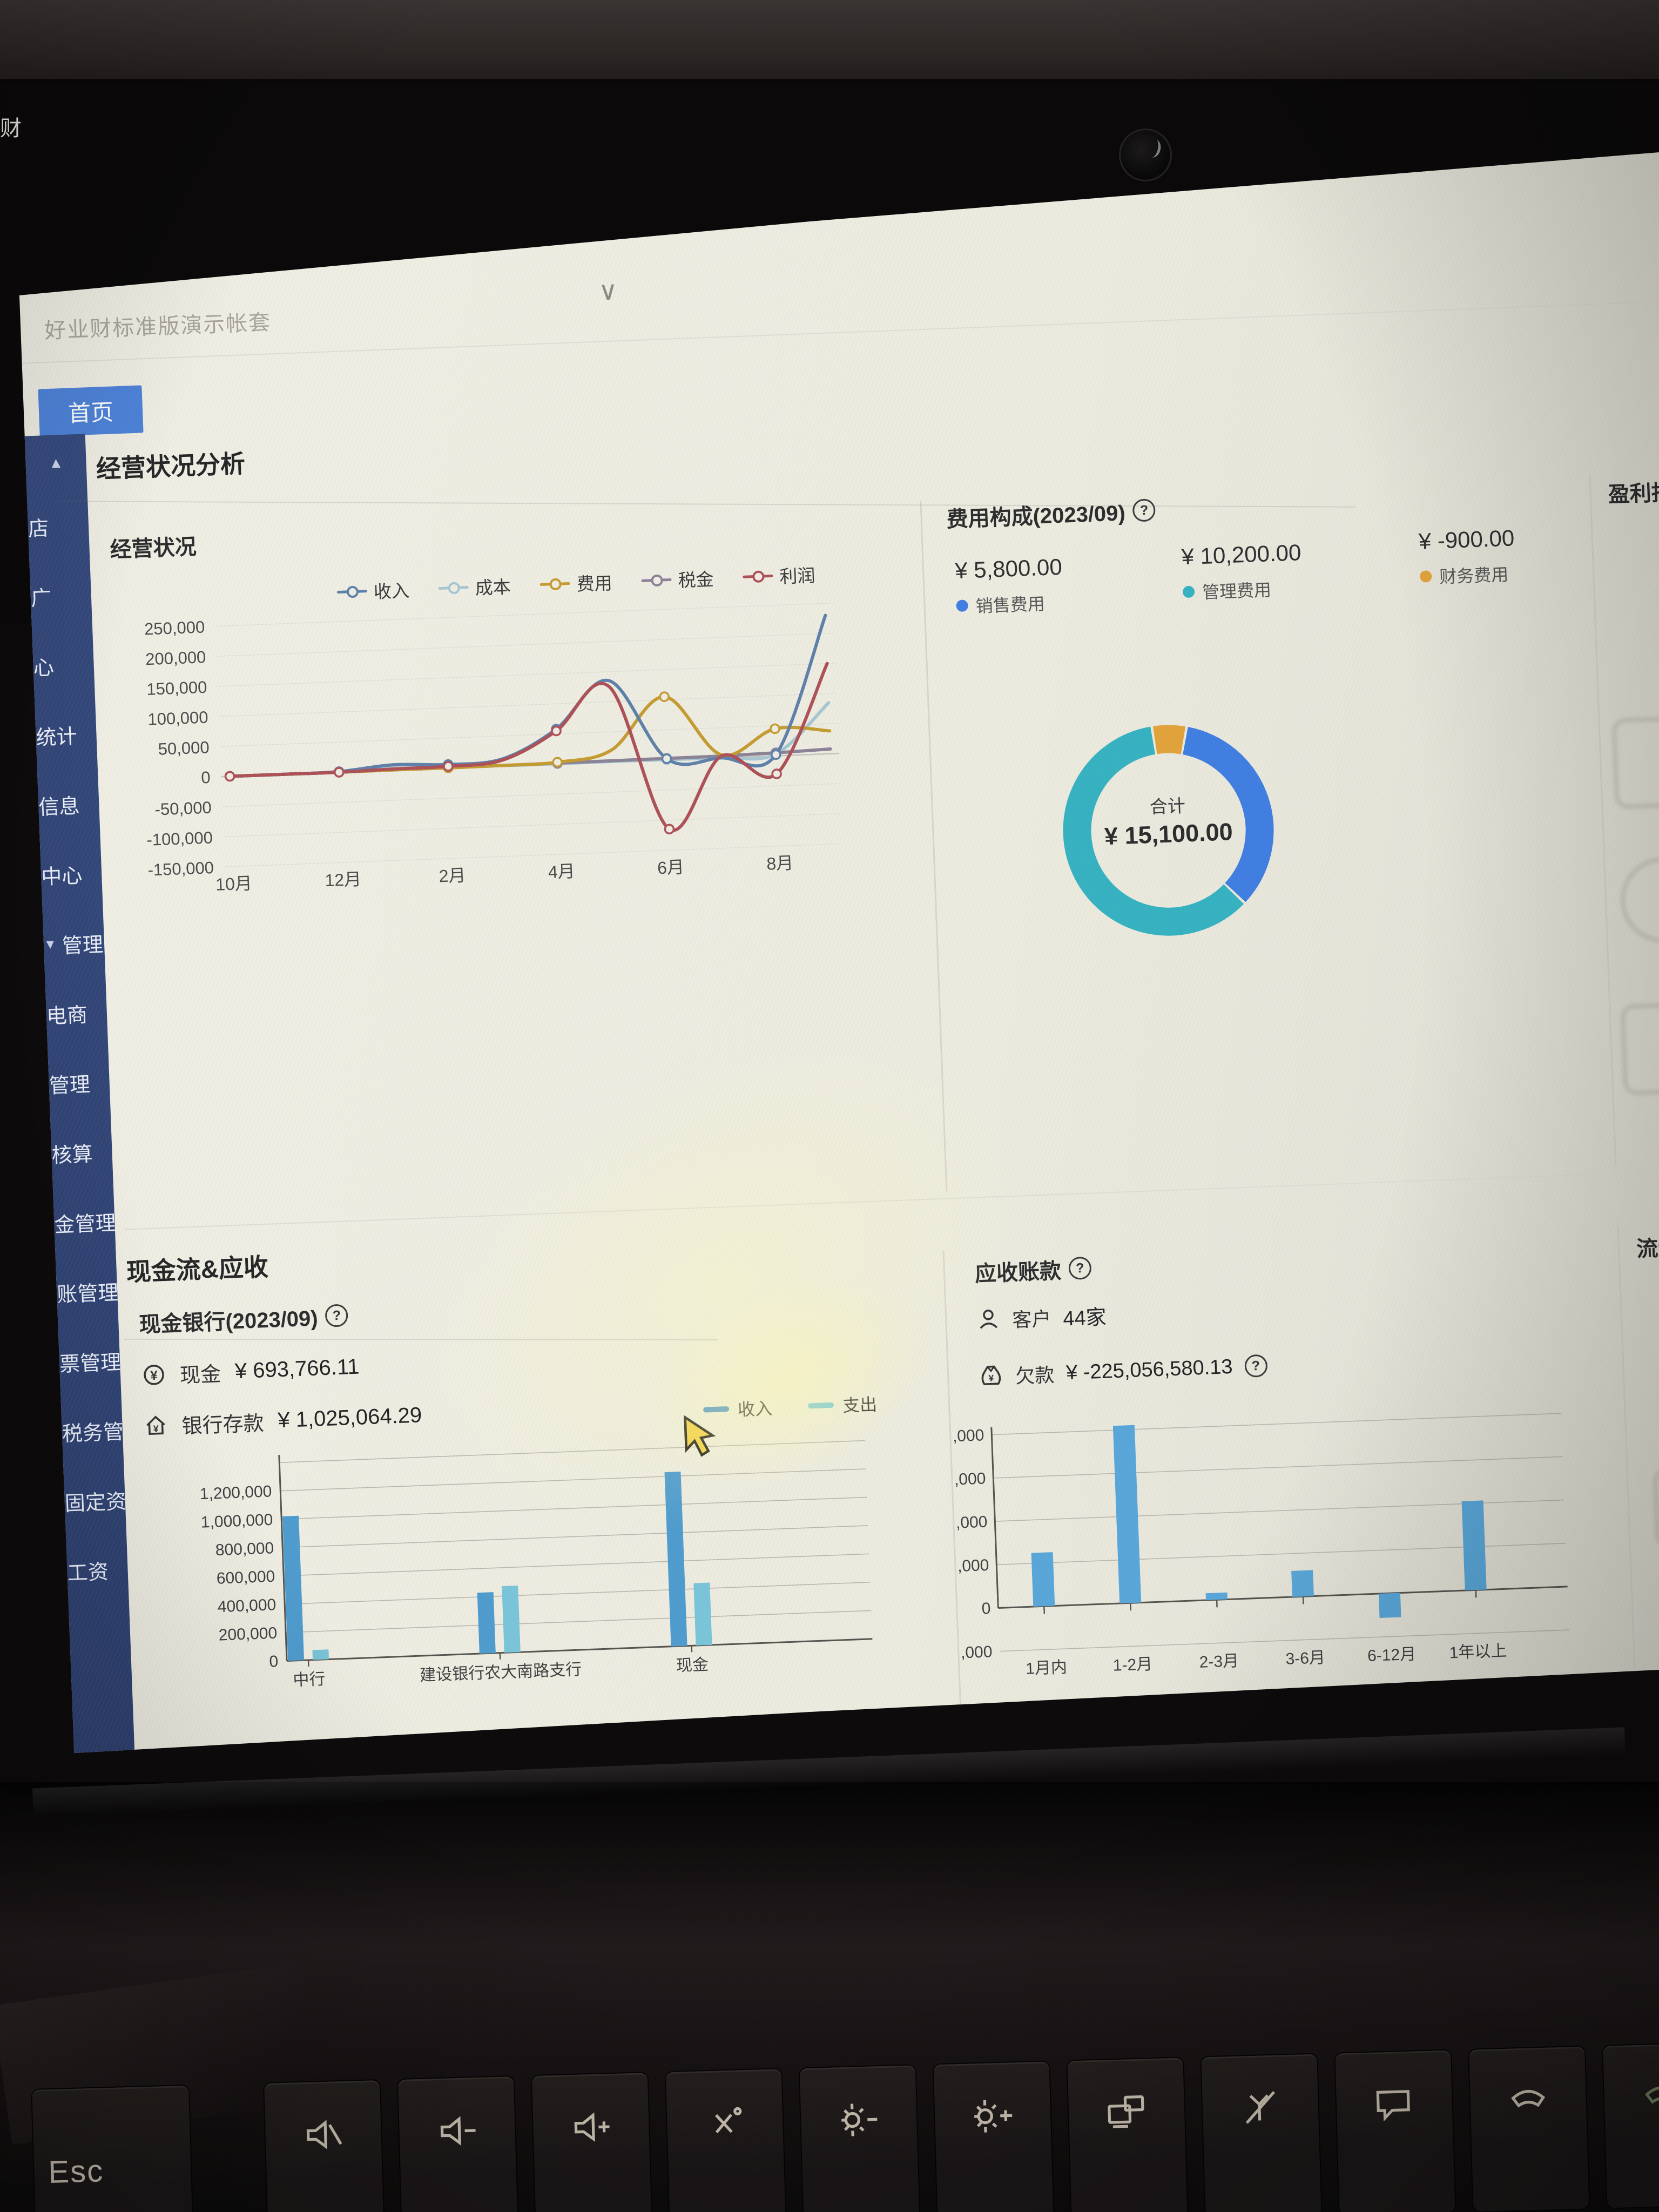 Image resolution: width=1659 pixels, height=2212 pixels. What do you see at coordinates (1041, 1317) in the screenshot?
I see `customer-row: 客户 44家` at bounding box center [1041, 1317].